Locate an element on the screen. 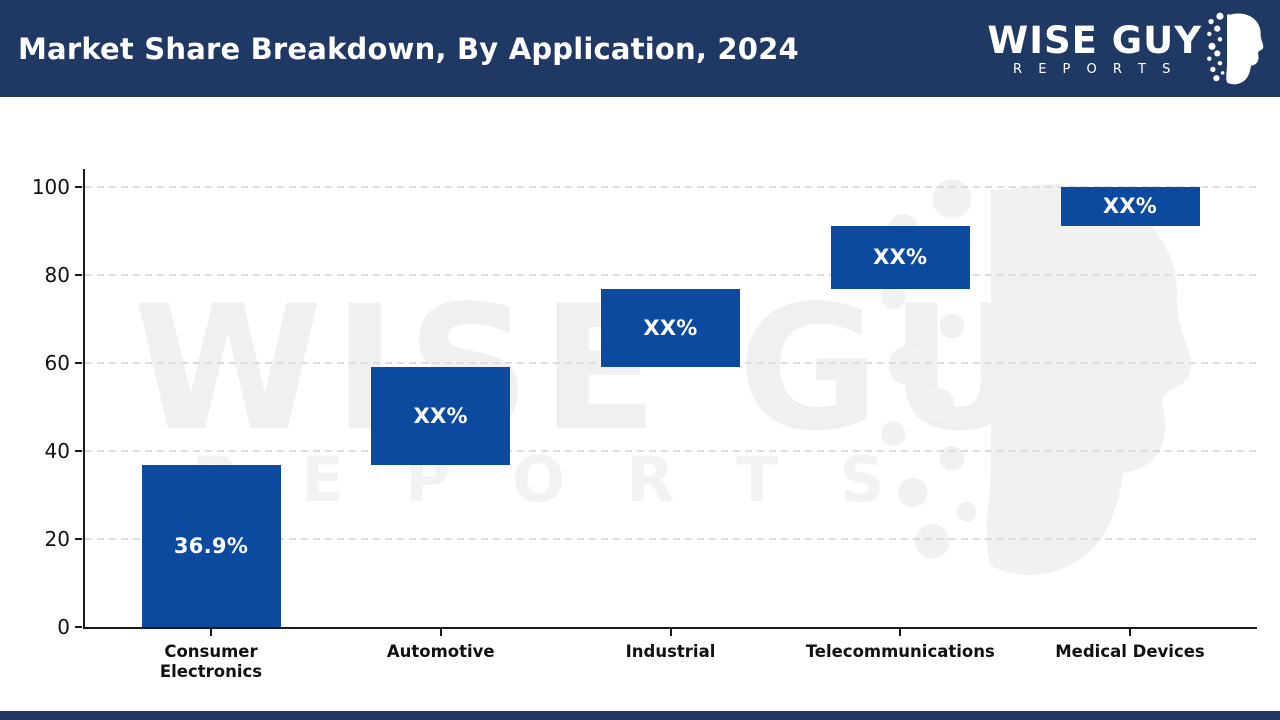 The width and height of the screenshot is (1280, 720). y-tick-label: 20 is located at coordinates (57, 539).